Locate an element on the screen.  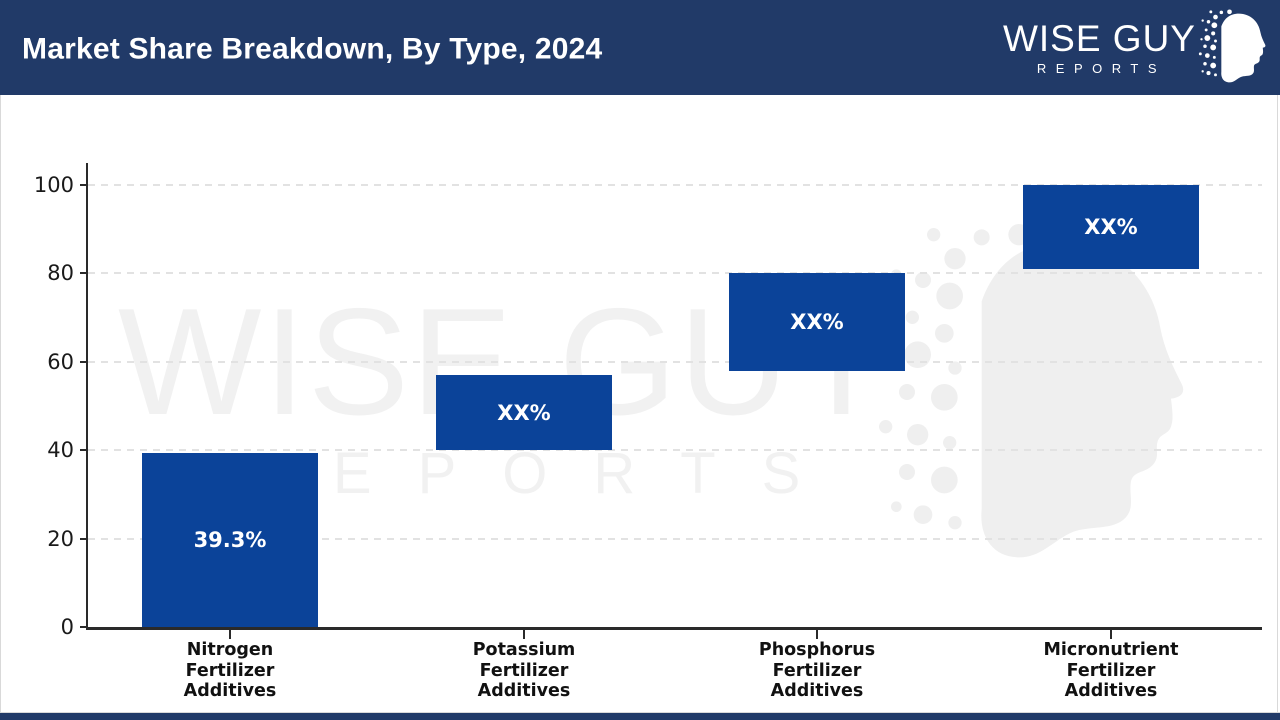
wise-guy-reports-logo: WISE GUY REPORTS is located at coordinates (1135, 48).